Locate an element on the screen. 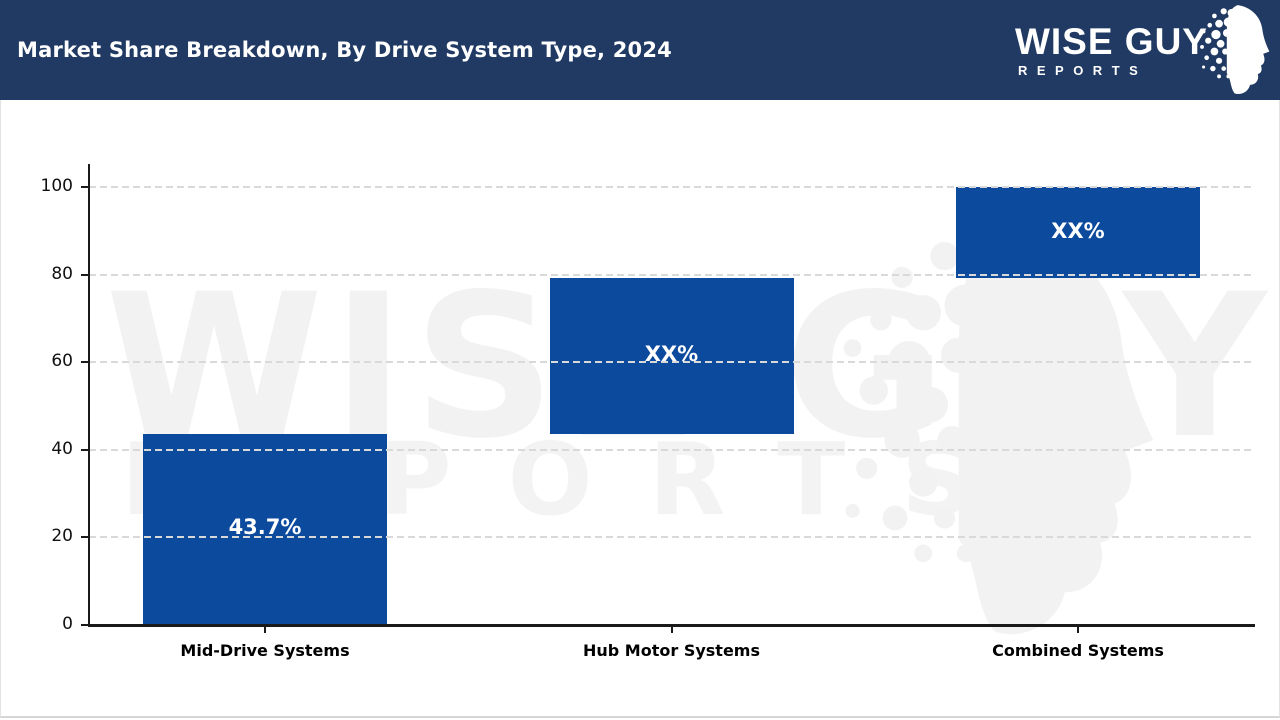 This screenshot has height=720, width=1280. x-tick-label: Hub Motor Systems is located at coordinates (671, 650).